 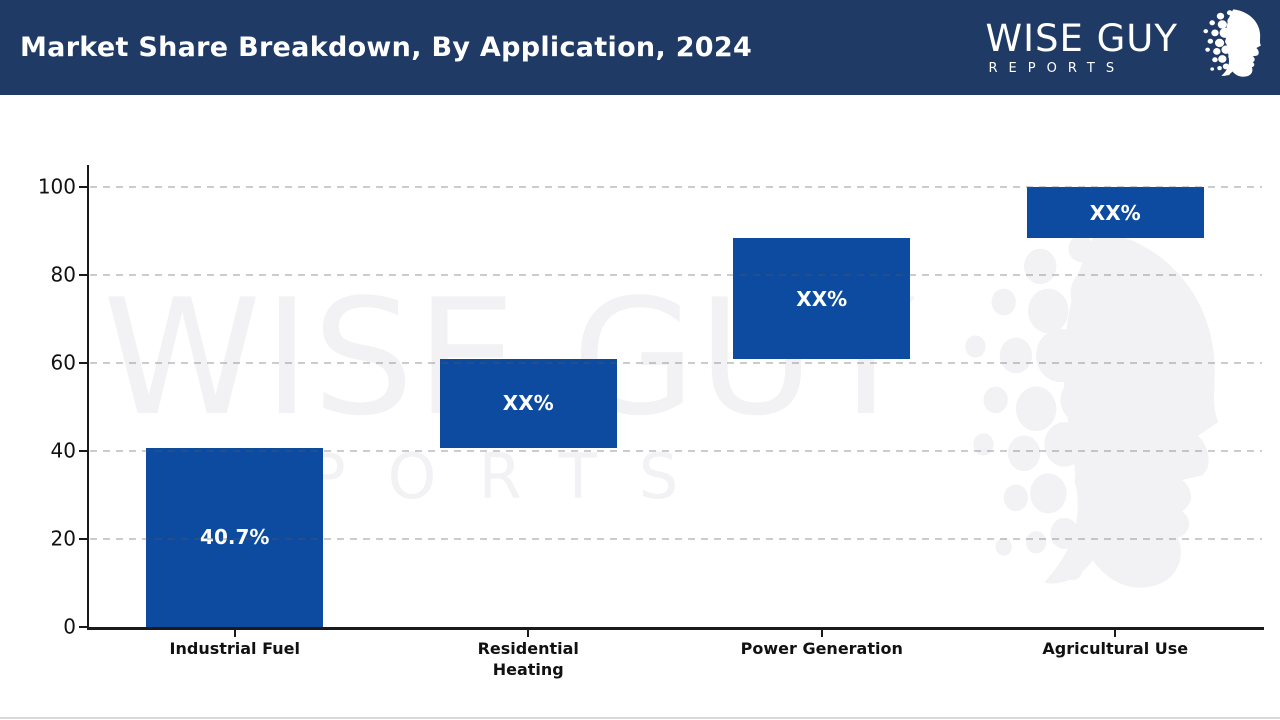 What do you see at coordinates (1081, 38) in the screenshot?
I see `brand-name: WISE GUY` at bounding box center [1081, 38].